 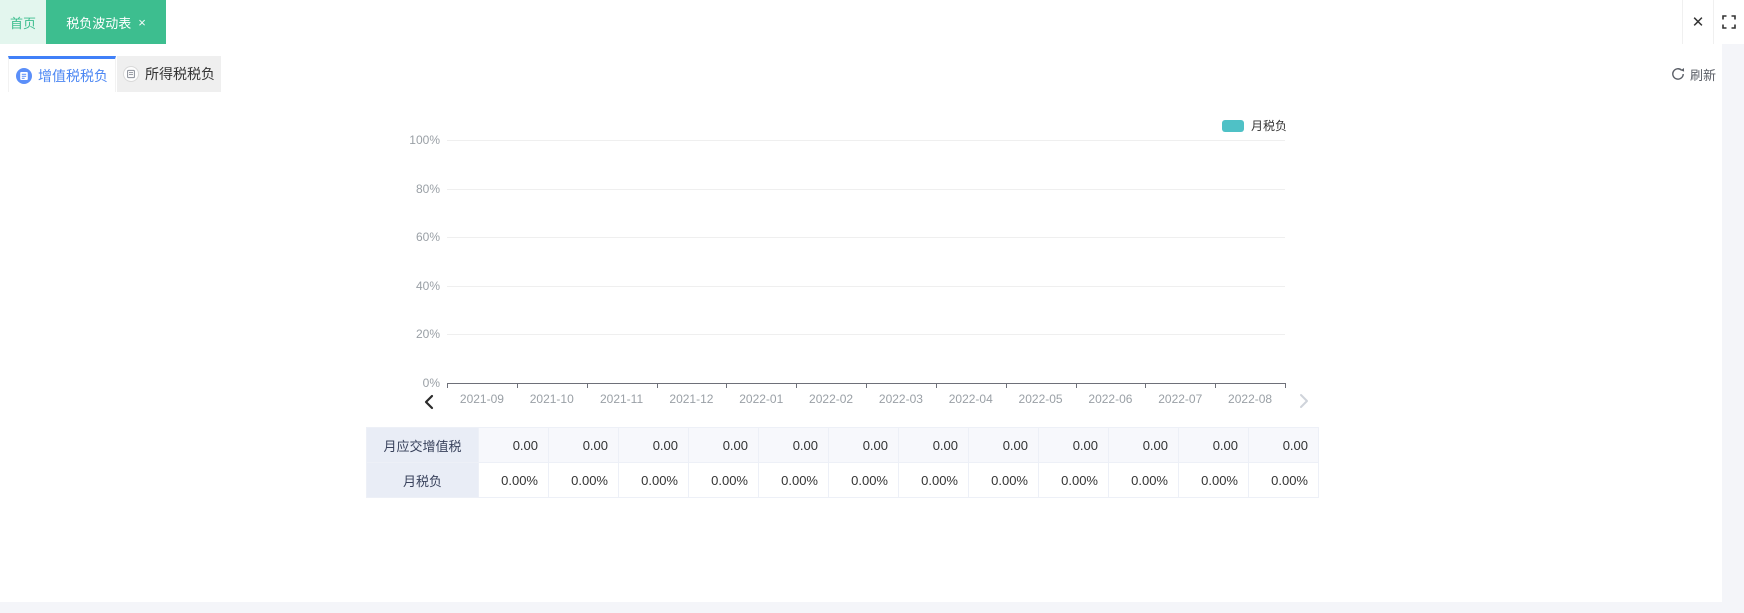 What do you see at coordinates (73, 75) in the screenshot?
I see `tab-vat-burden-label: 增值税税负` at bounding box center [73, 75].